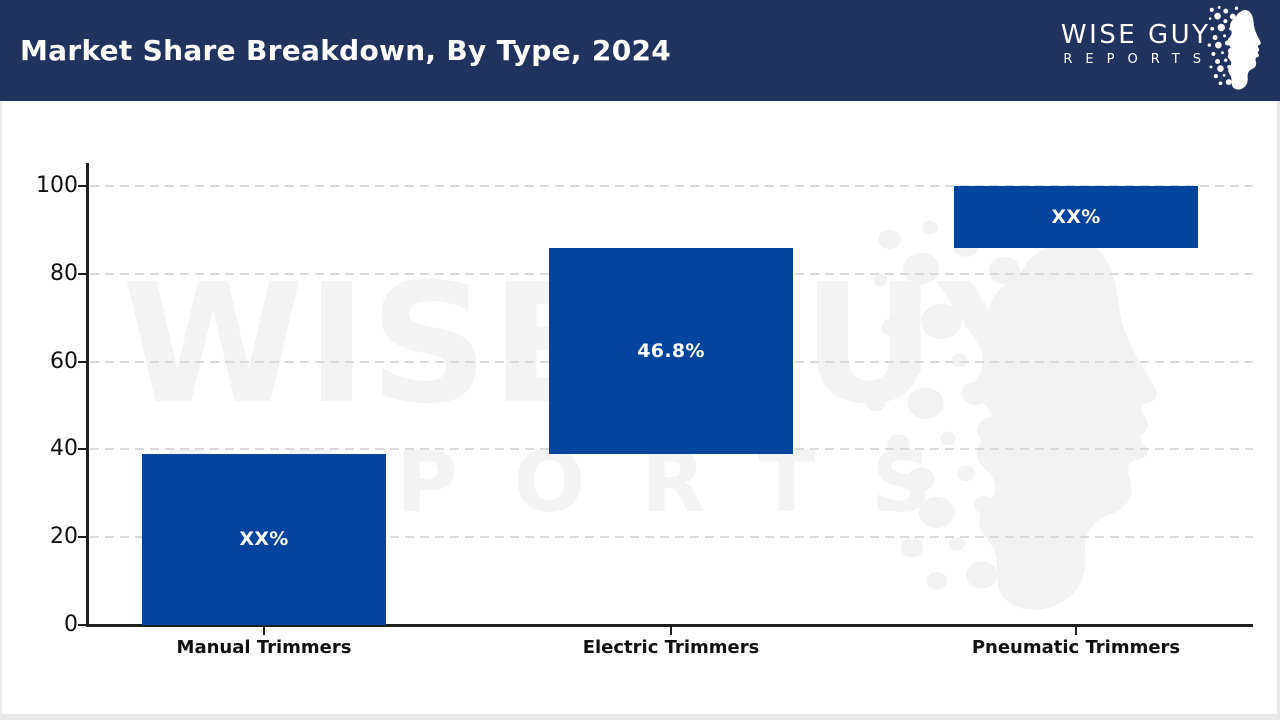 The width and height of the screenshot is (1280, 720). I want to click on y-tick-label-100: 100, so click(57, 185).